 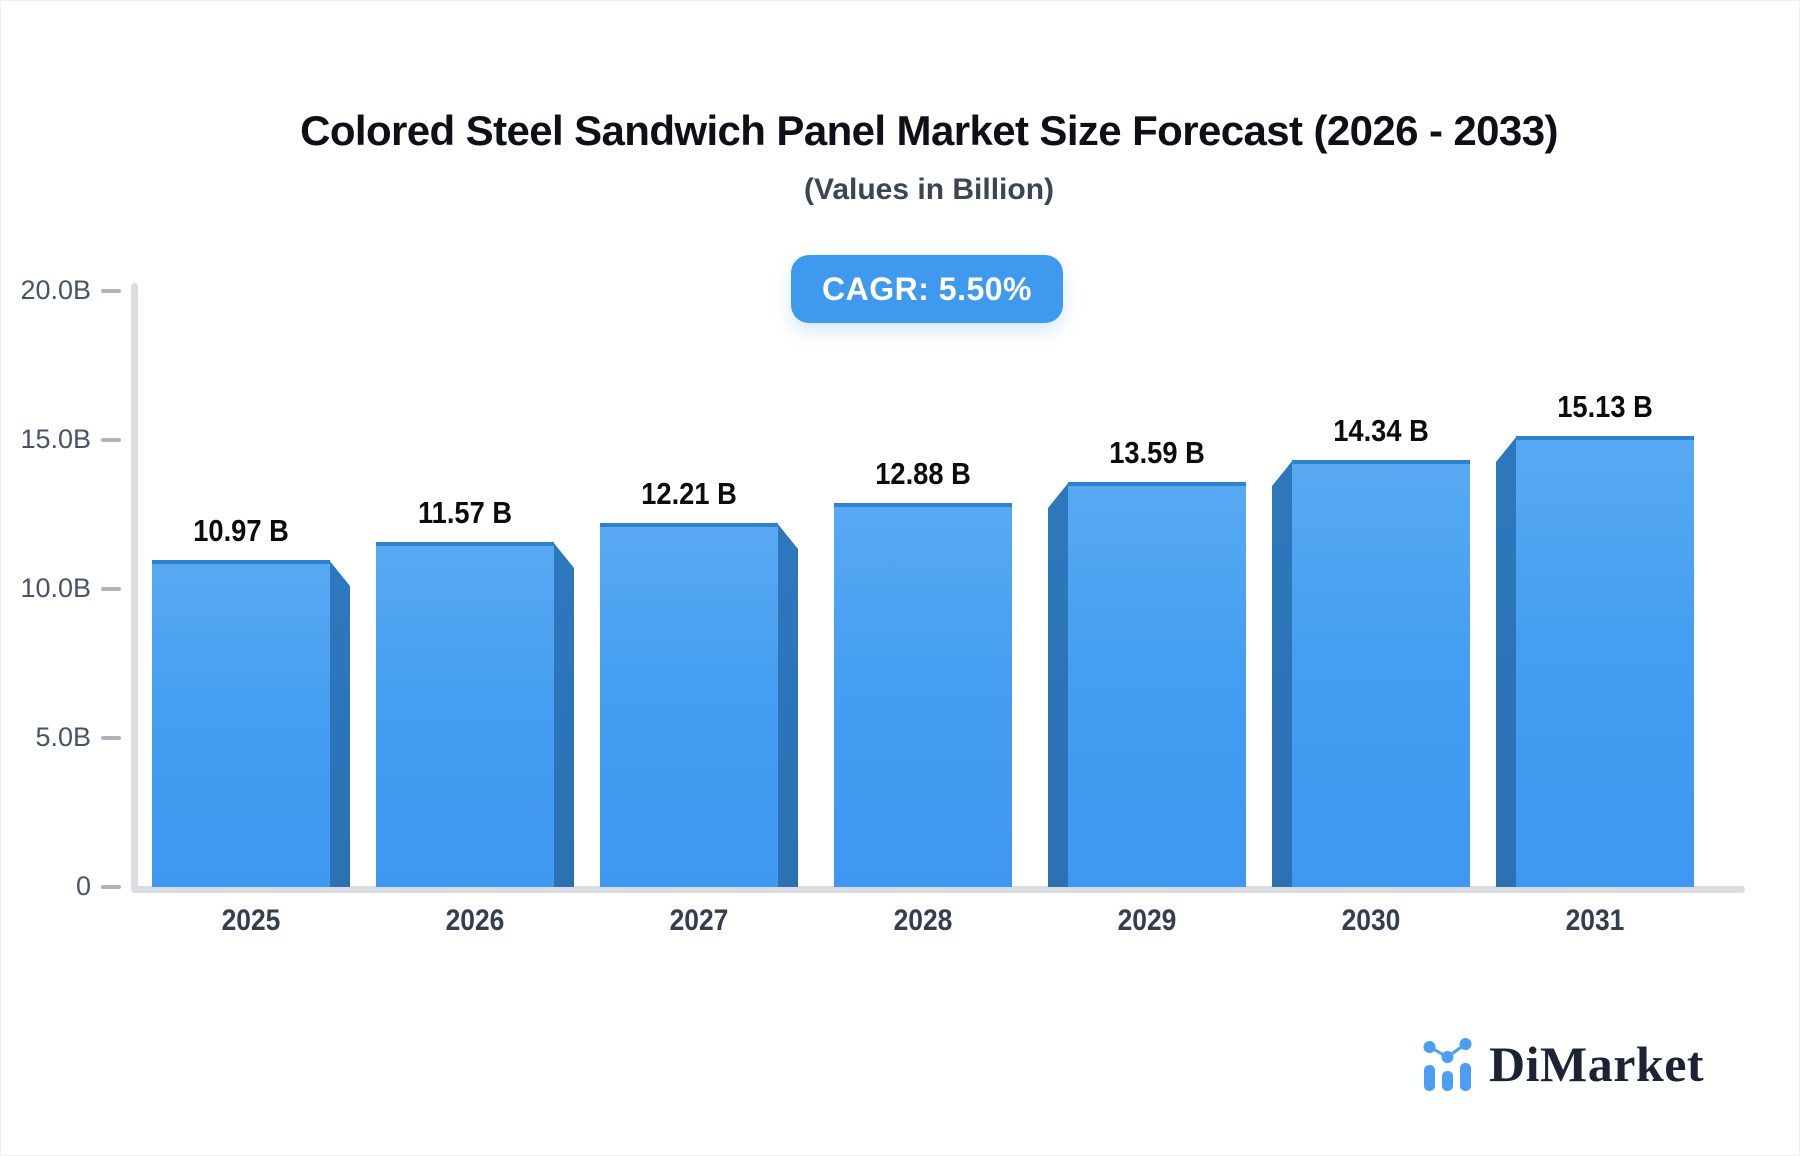 What do you see at coordinates (938, 889) in the screenshot?
I see `x-axis-baseline` at bounding box center [938, 889].